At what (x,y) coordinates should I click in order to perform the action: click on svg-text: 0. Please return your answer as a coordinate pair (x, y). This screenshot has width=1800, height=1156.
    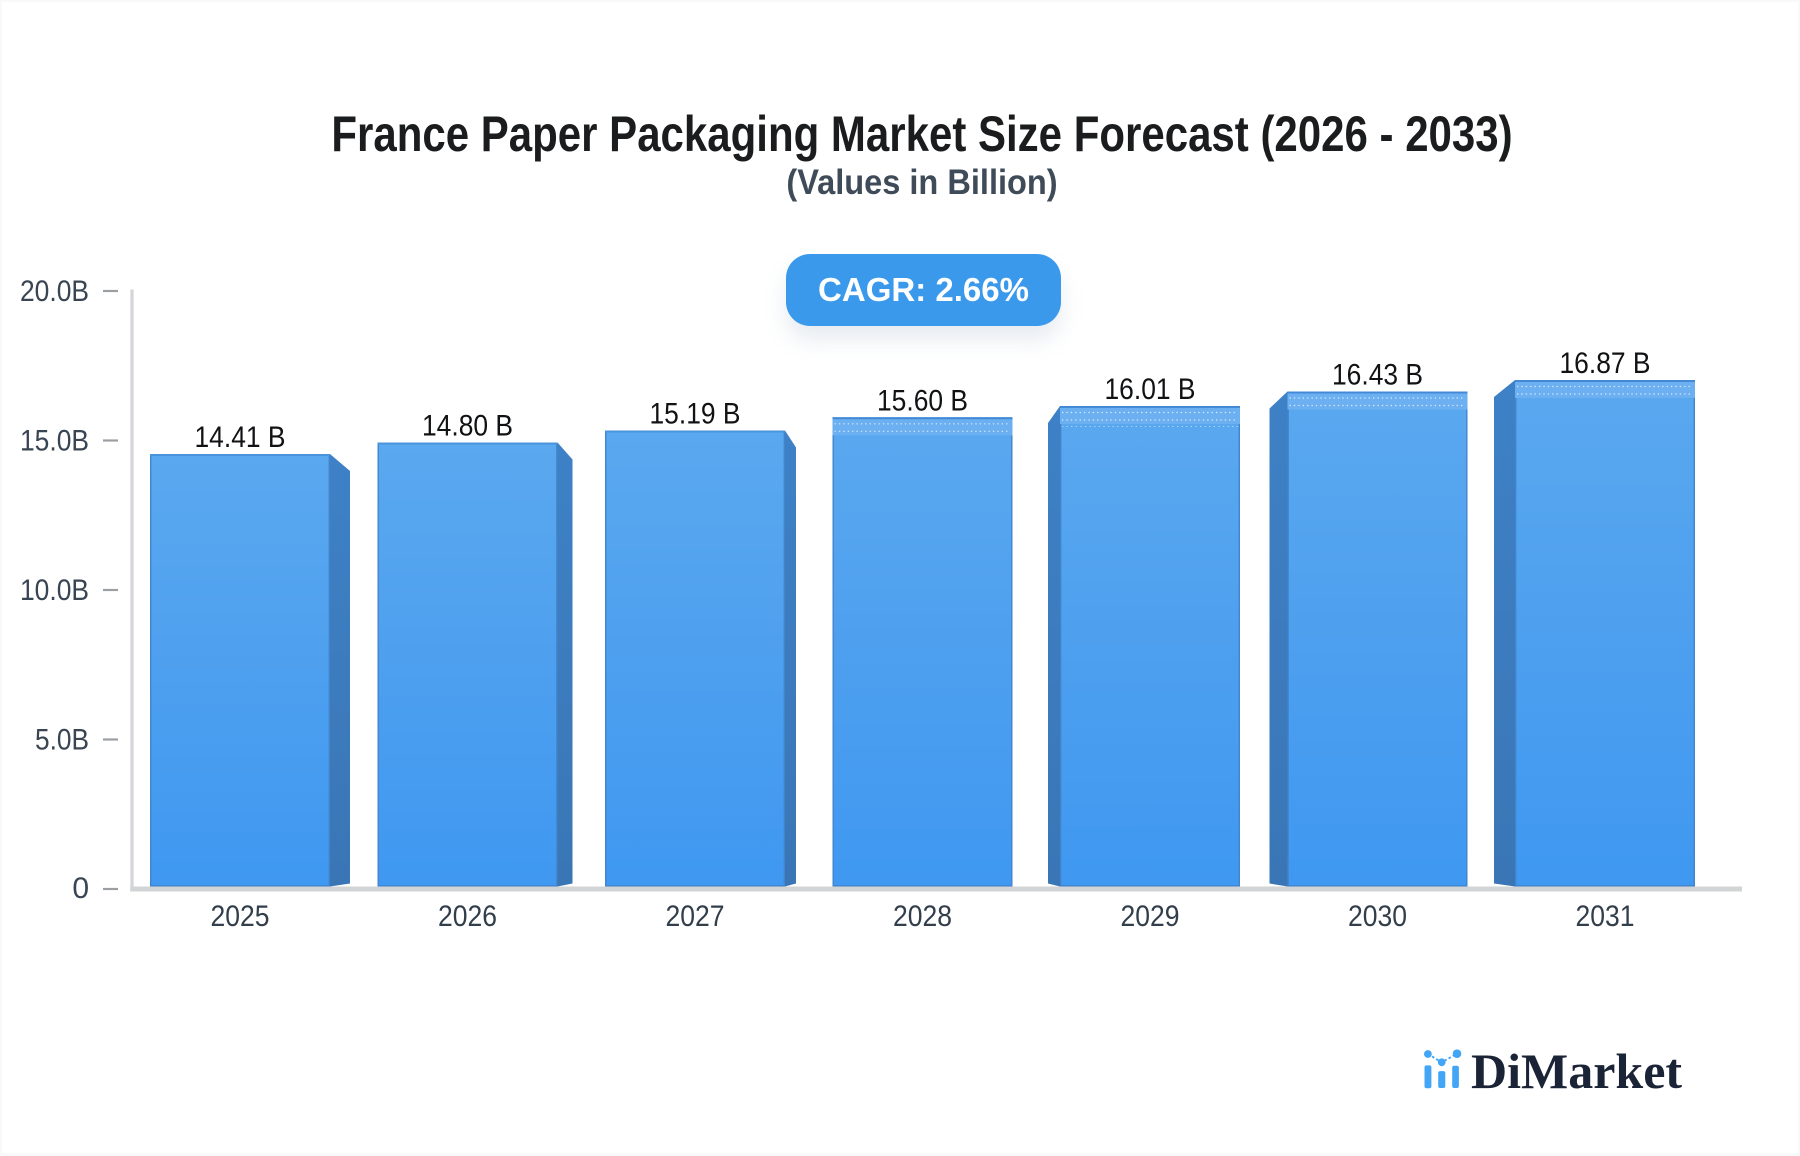
    Looking at the image, I should click on (80, 888).